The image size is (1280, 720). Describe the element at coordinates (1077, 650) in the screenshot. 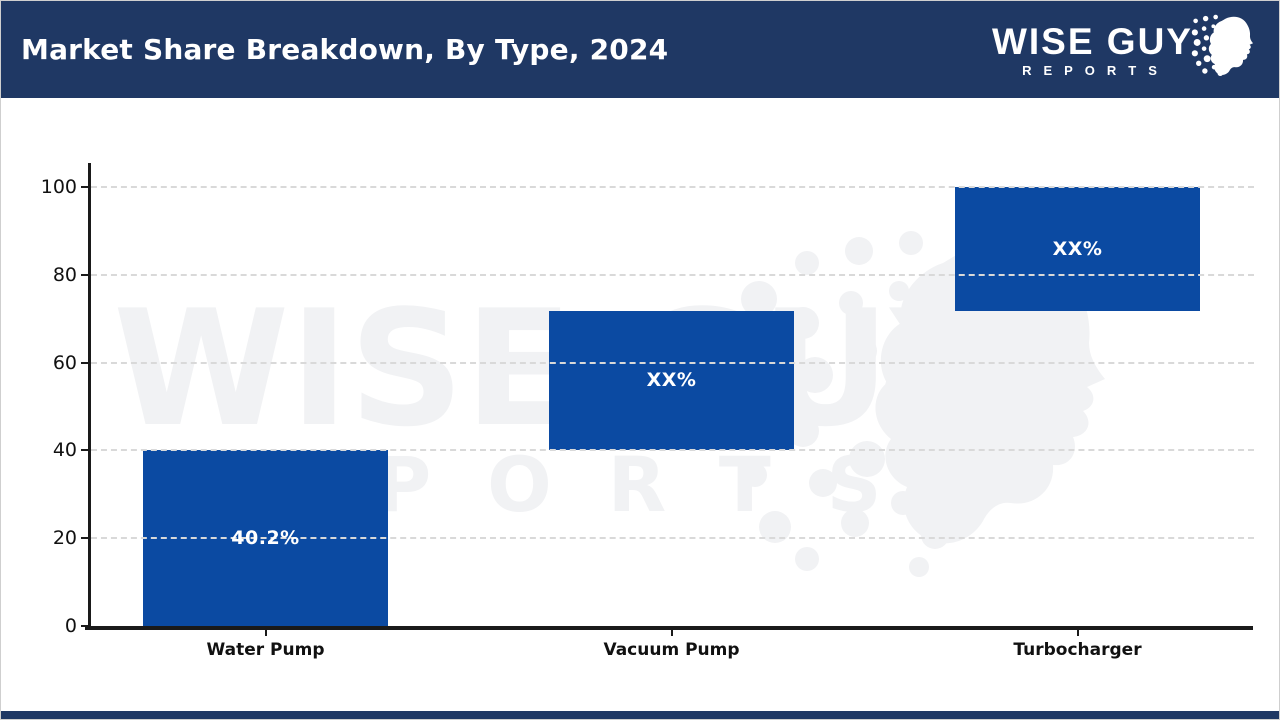

I see `x-tick-label: Turbocharger` at that location.